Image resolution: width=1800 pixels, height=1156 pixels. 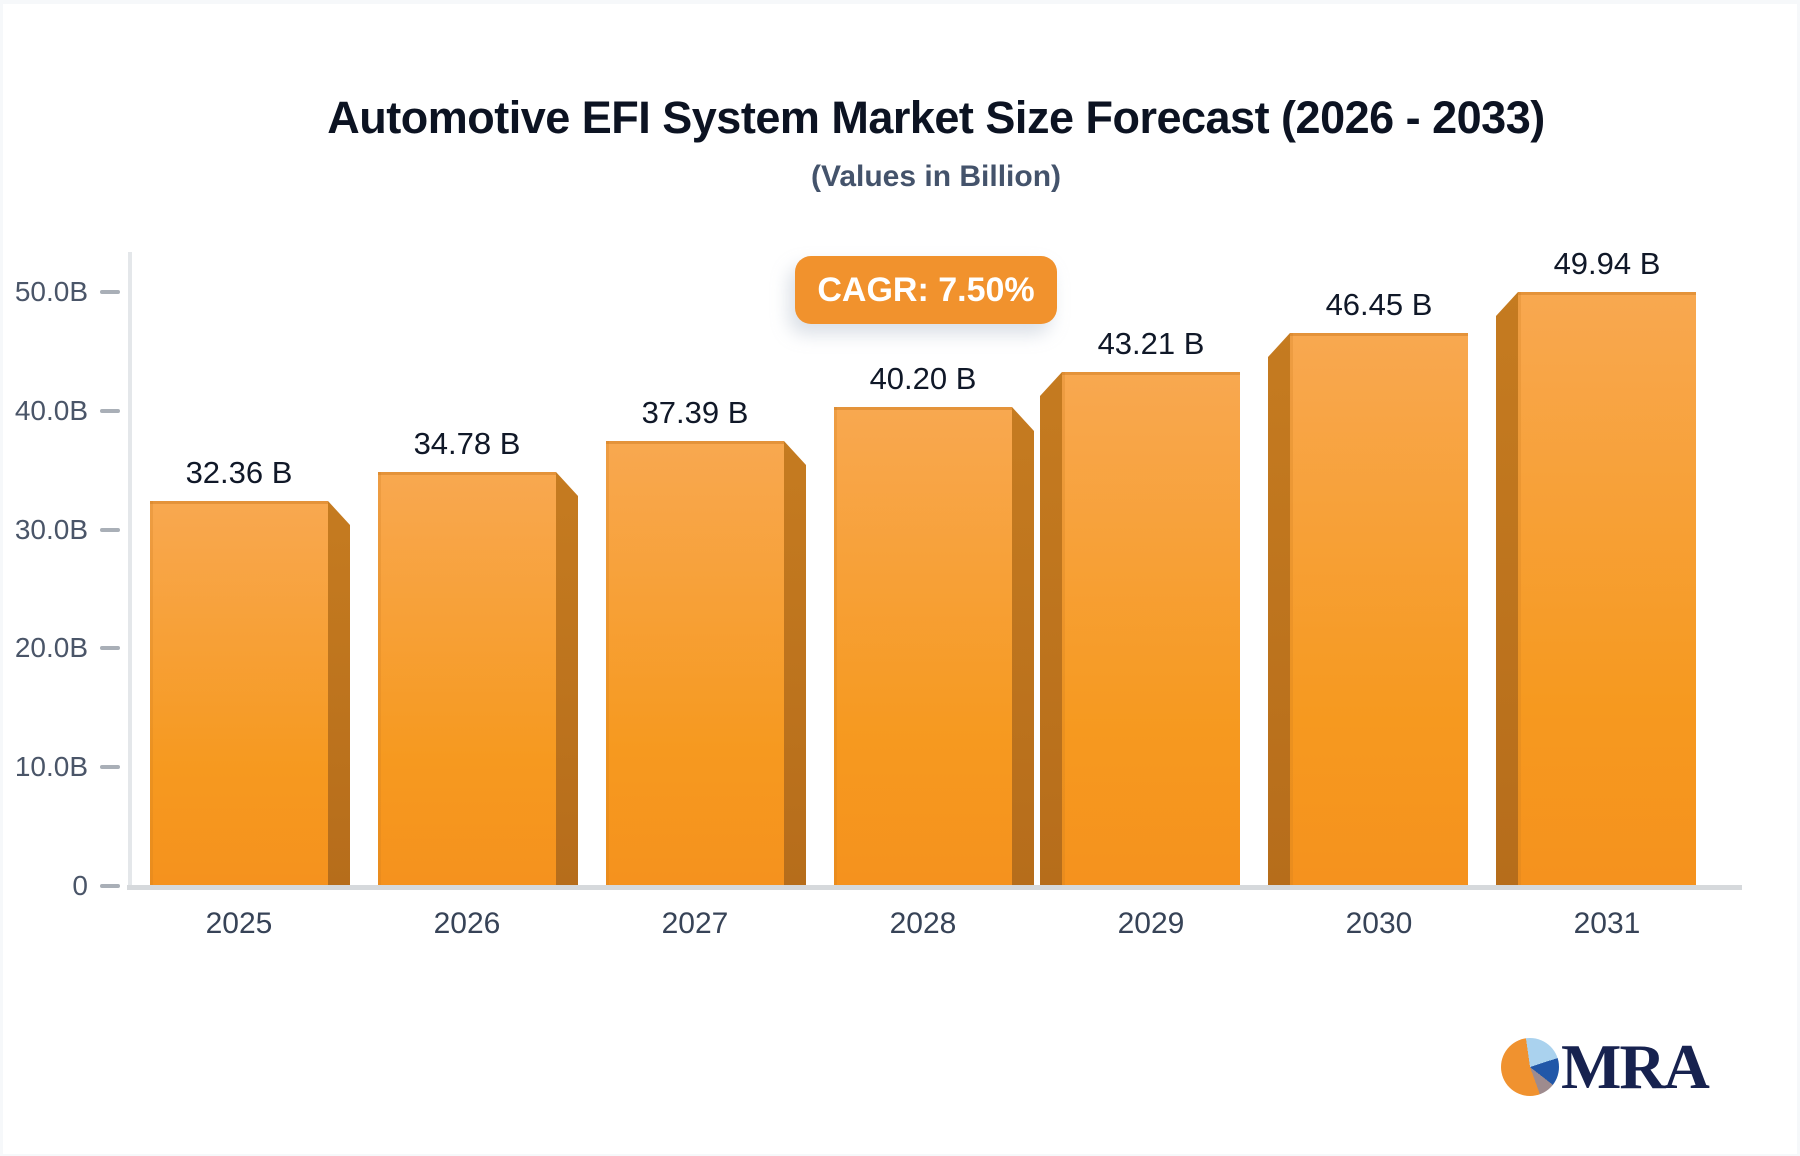 What do you see at coordinates (1530, 1067) in the screenshot?
I see `pie-chart-logo-icon` at bounding box center [1530, 1067].